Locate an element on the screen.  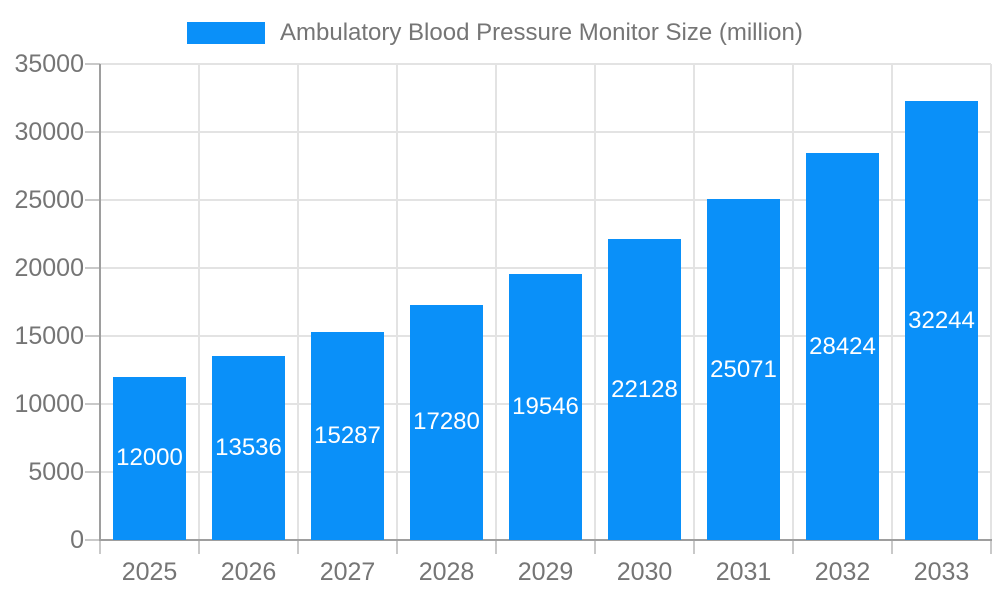
bar-value-label: 28424 is located at coordinates (842, 346).